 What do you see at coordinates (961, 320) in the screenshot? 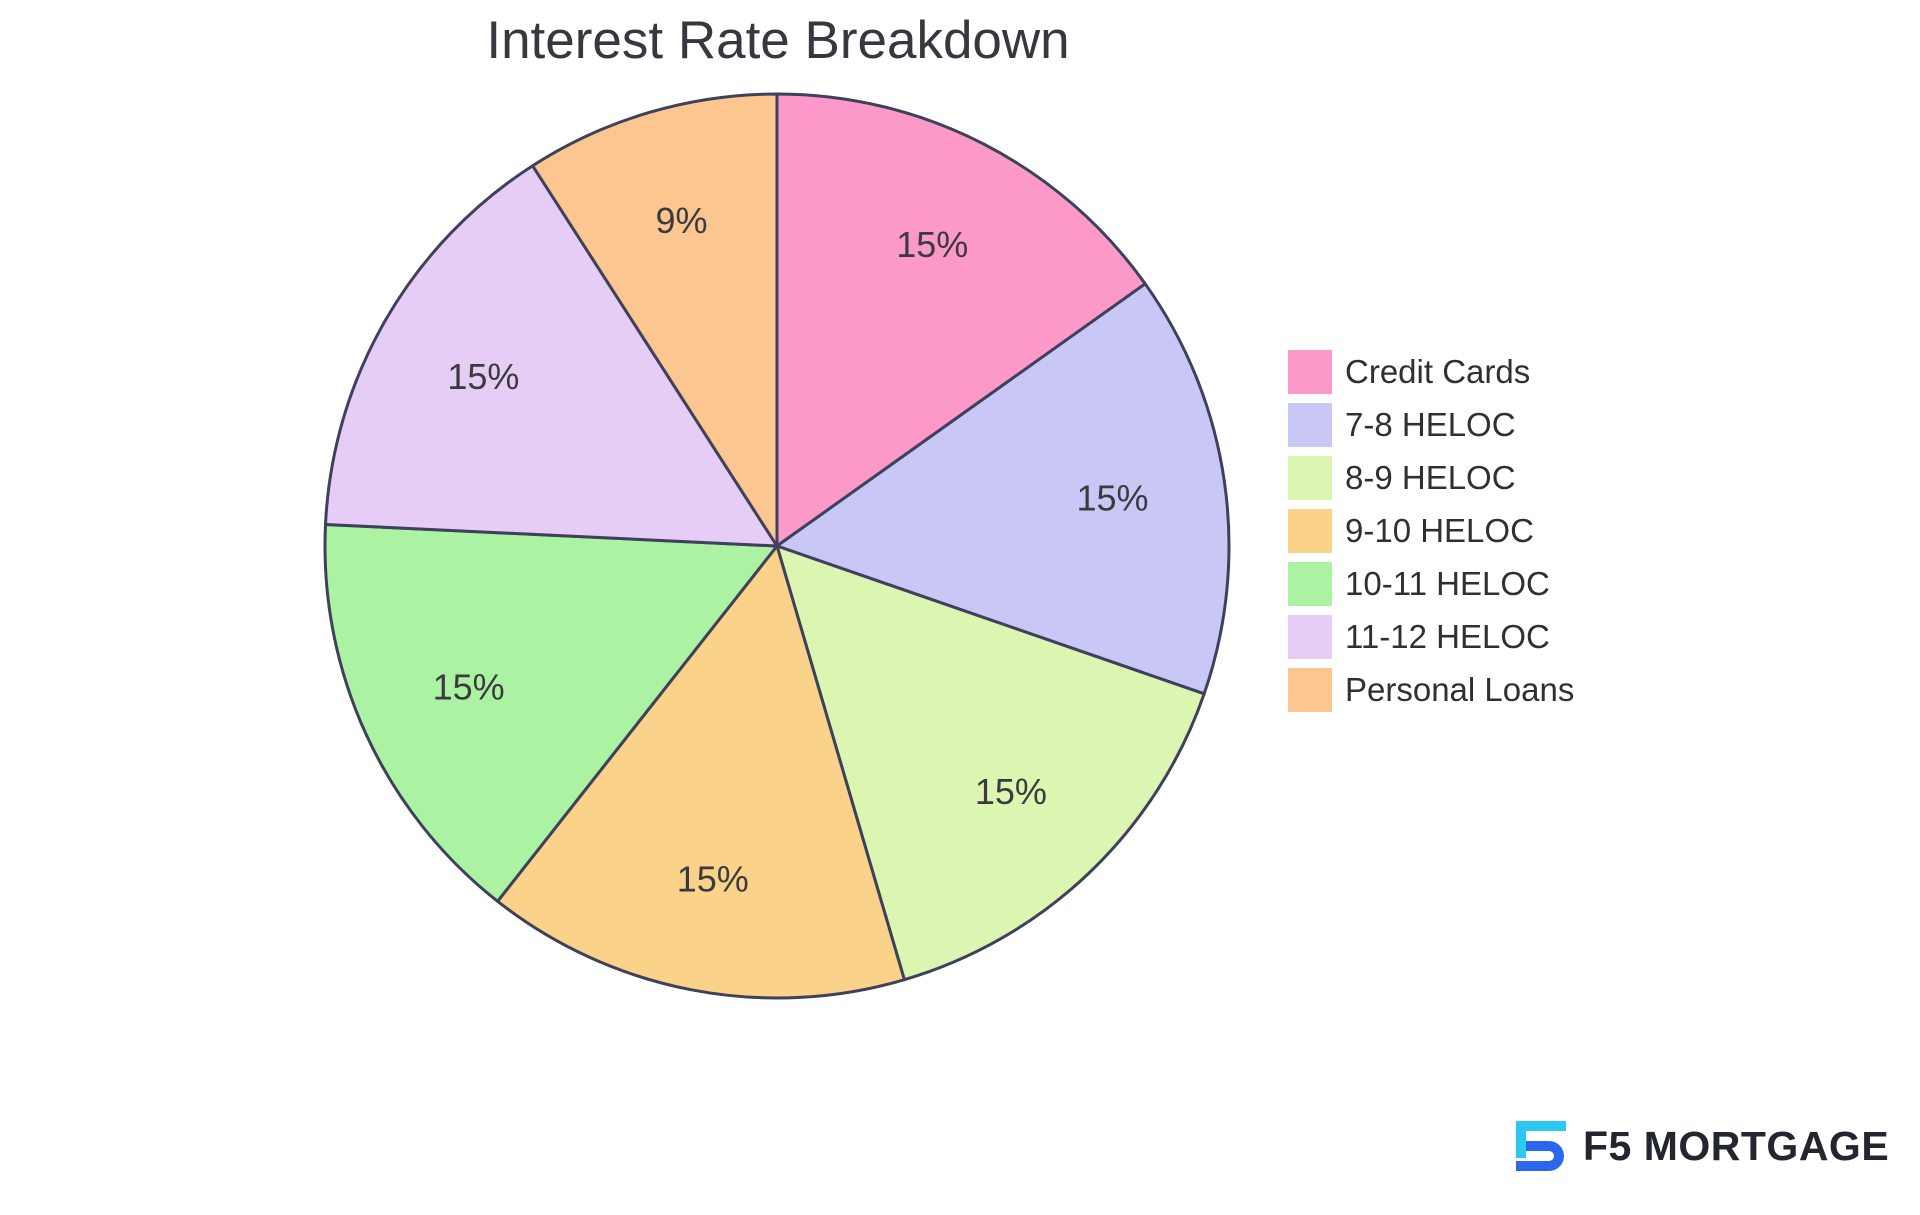
I see `pie-slice-credit-cards` at bounding box center [961, 320].